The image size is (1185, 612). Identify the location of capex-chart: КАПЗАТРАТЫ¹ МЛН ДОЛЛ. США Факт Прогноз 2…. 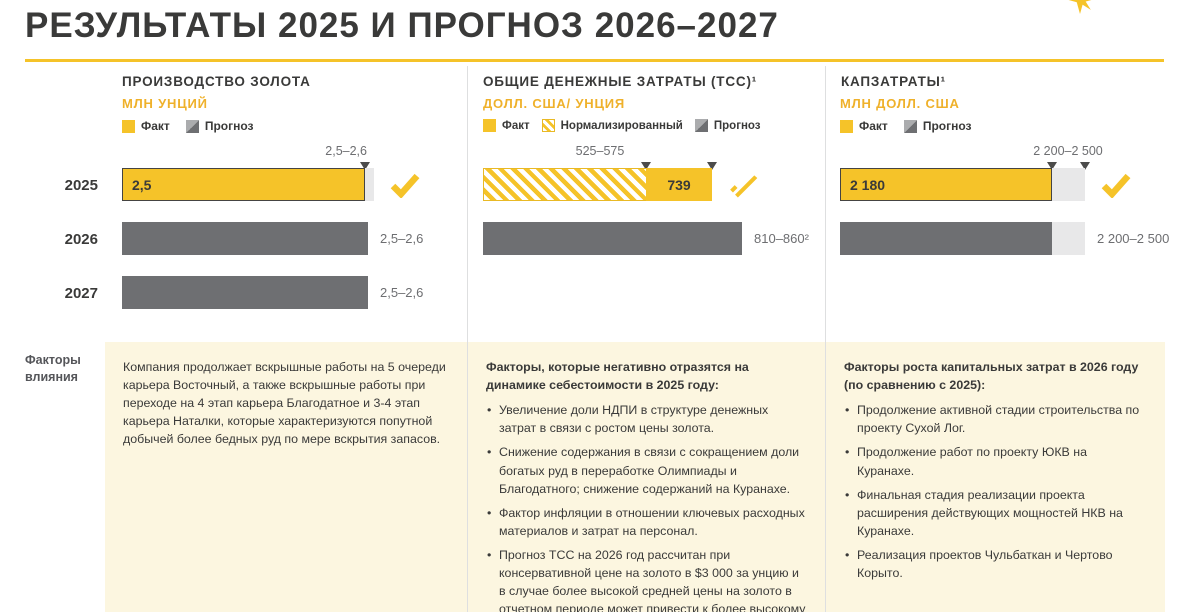
(997, 207).